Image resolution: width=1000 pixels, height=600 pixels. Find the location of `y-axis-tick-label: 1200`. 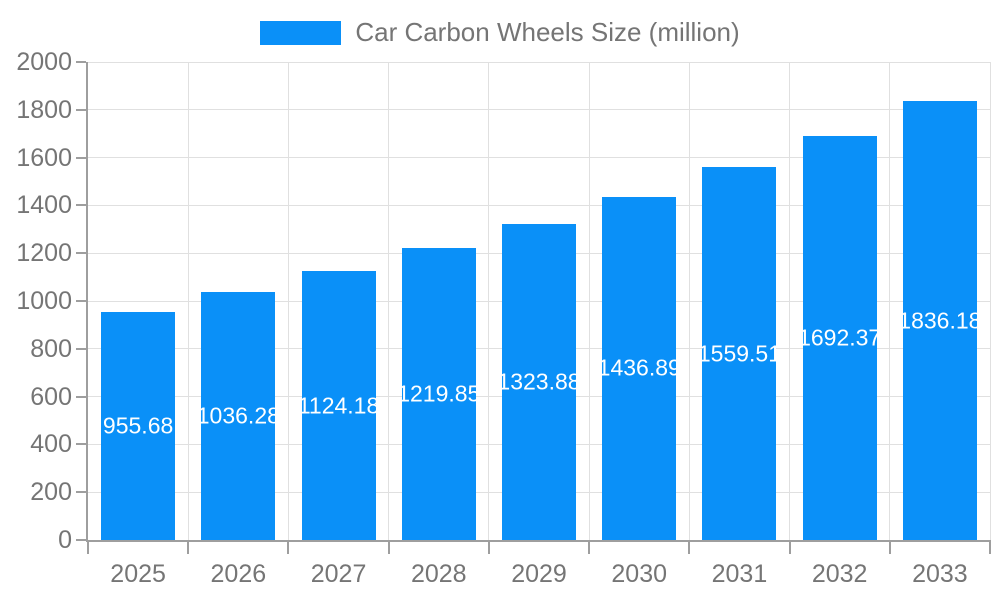

y-axis-tick-label: 1200 is located at coordinates (44, 253).